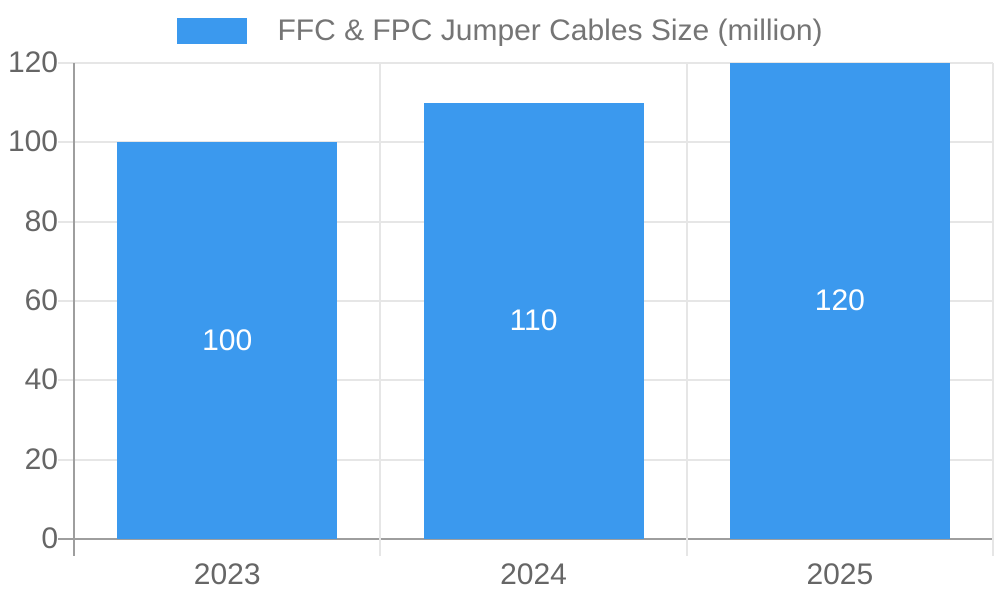  Describe the element at coordinates (525, 63) in the screenshot. I see `y-gridline` at that location.